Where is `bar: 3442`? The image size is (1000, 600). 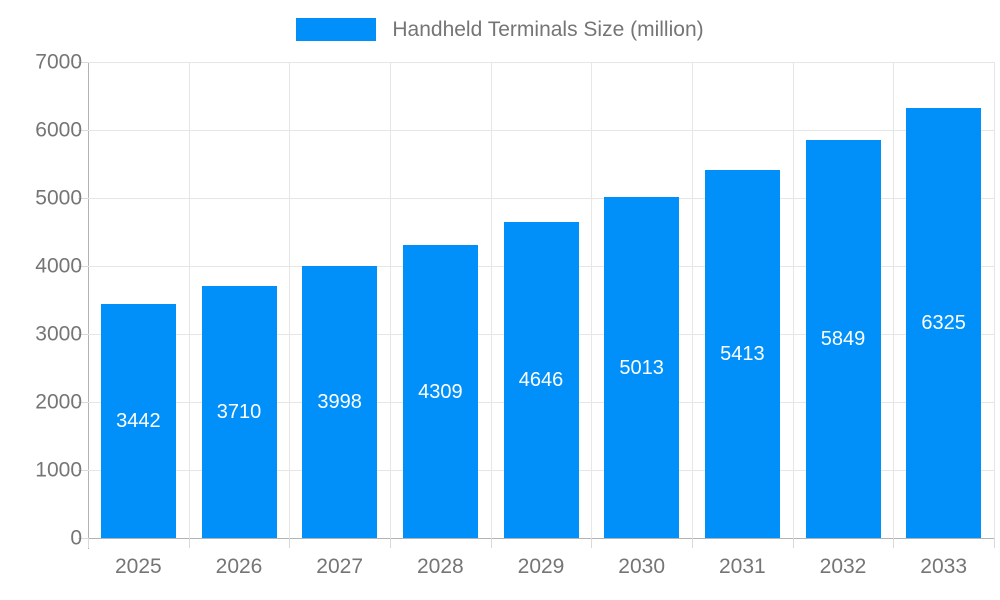 bar: 3442 is located at coordinates (138, 420).